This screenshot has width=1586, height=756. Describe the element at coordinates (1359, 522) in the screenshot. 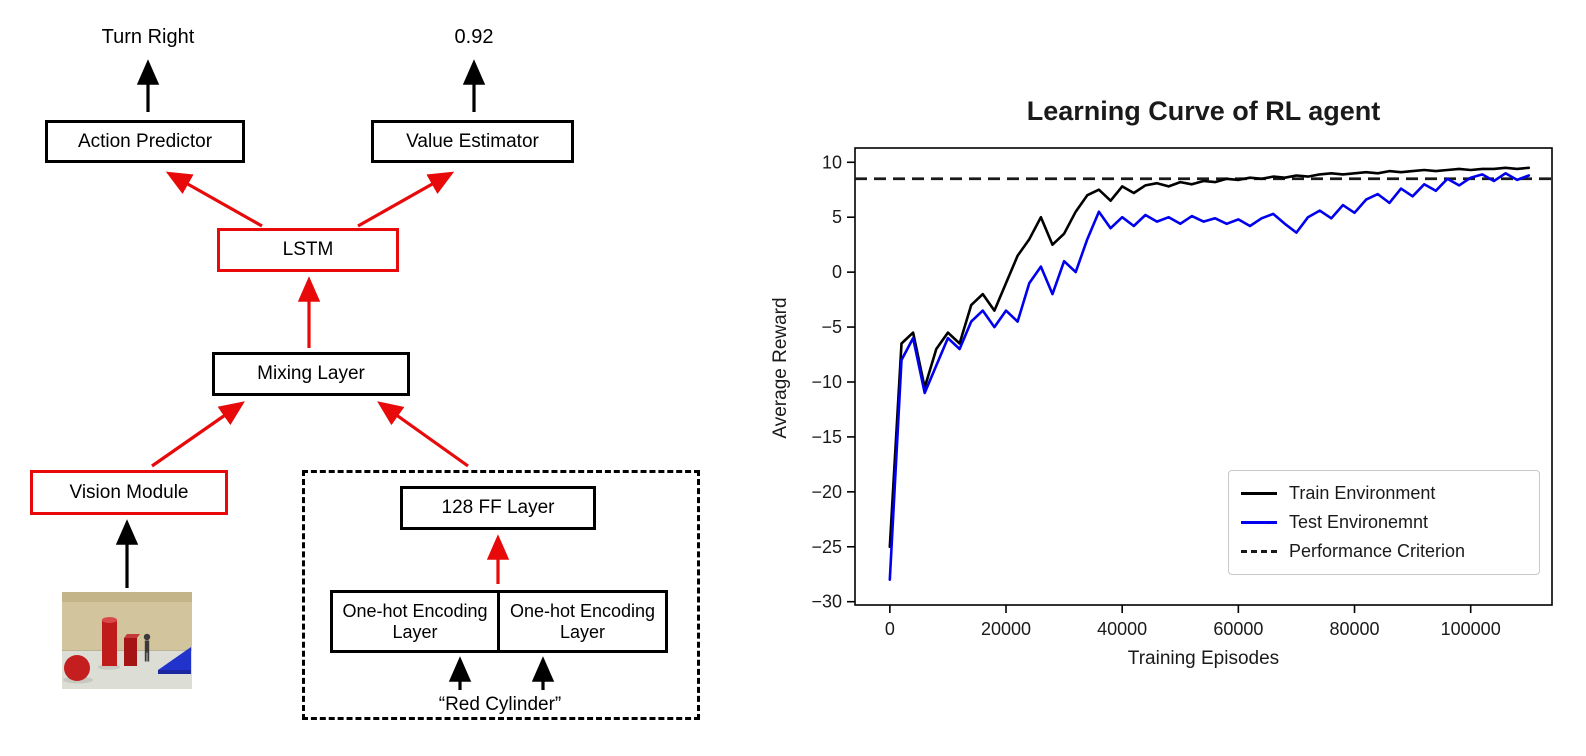

I see `legend-label-test: Test Environemnt` at that location.